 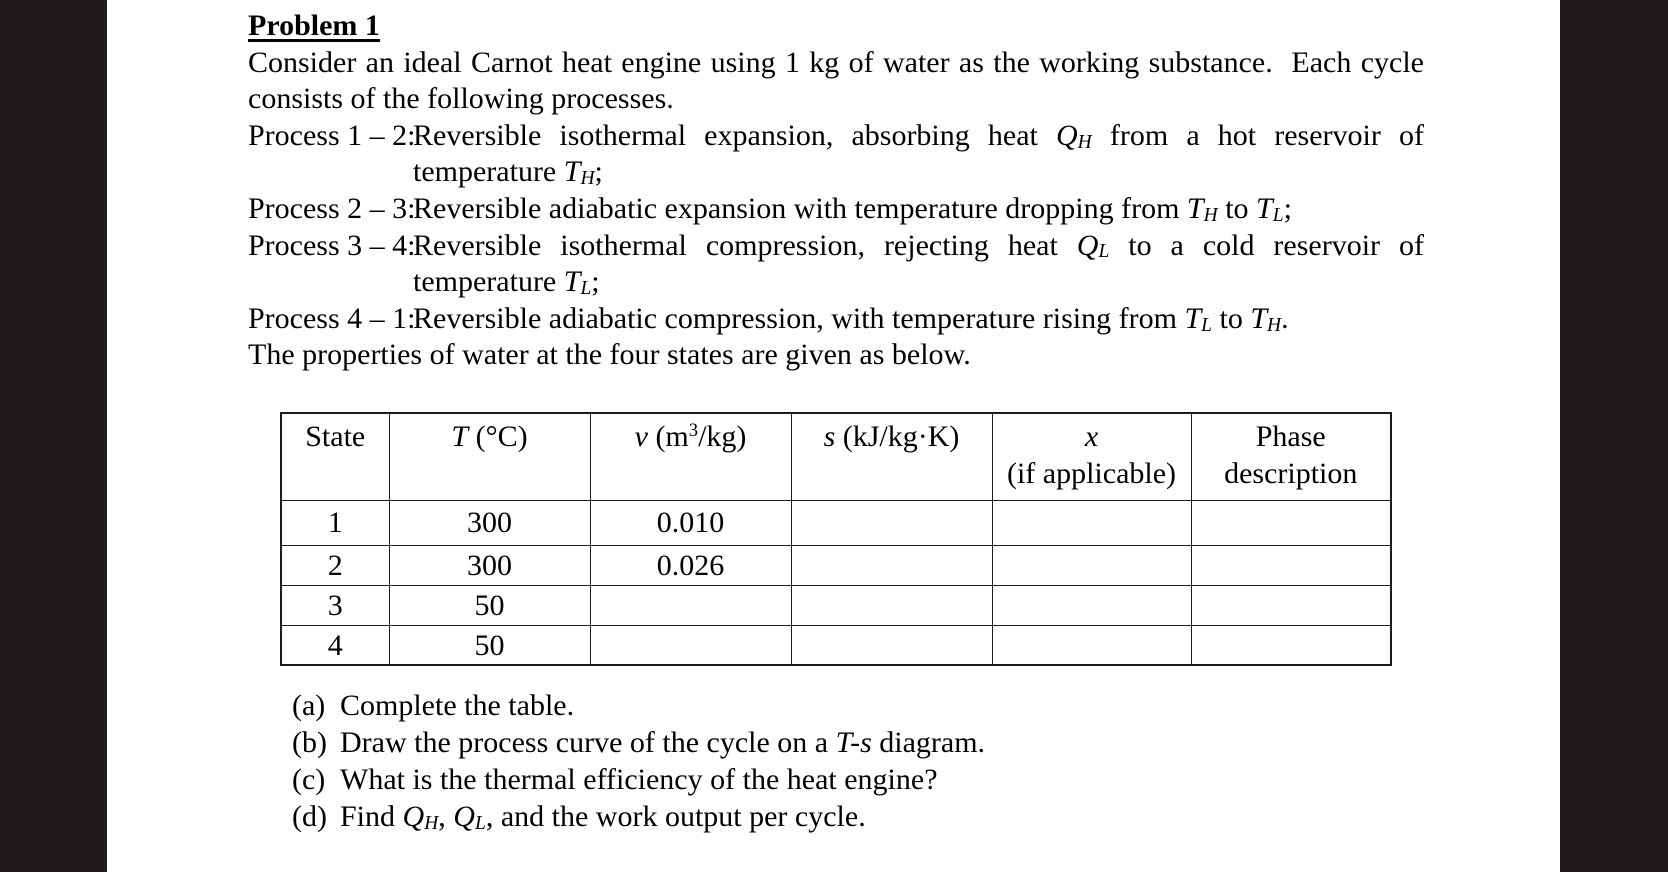 I want to click on question-text: Complete the table., so click(x=457, y=706).